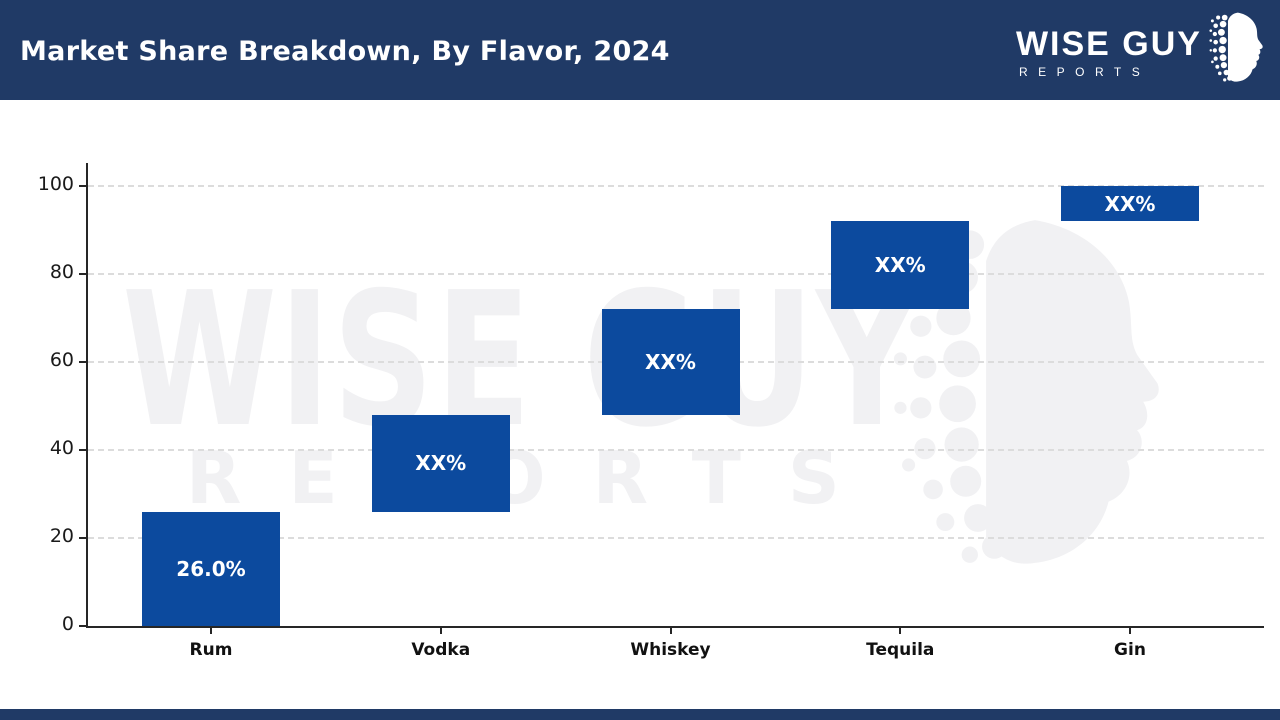 The width and height of the screenshot is (1280, 720). What do you see at coordinates (211, 631) in the screenshot?
I see `x-tick-rum` at bounding box center [211, 631].